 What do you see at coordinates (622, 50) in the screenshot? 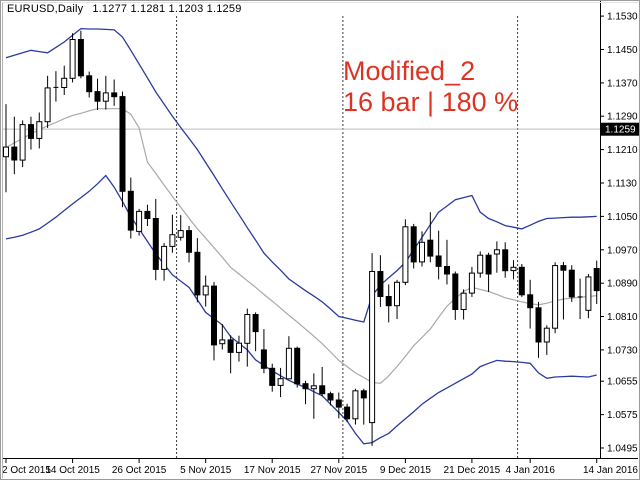
I see `price-tick-label: 1.1450` at bounding box center [622, 50].